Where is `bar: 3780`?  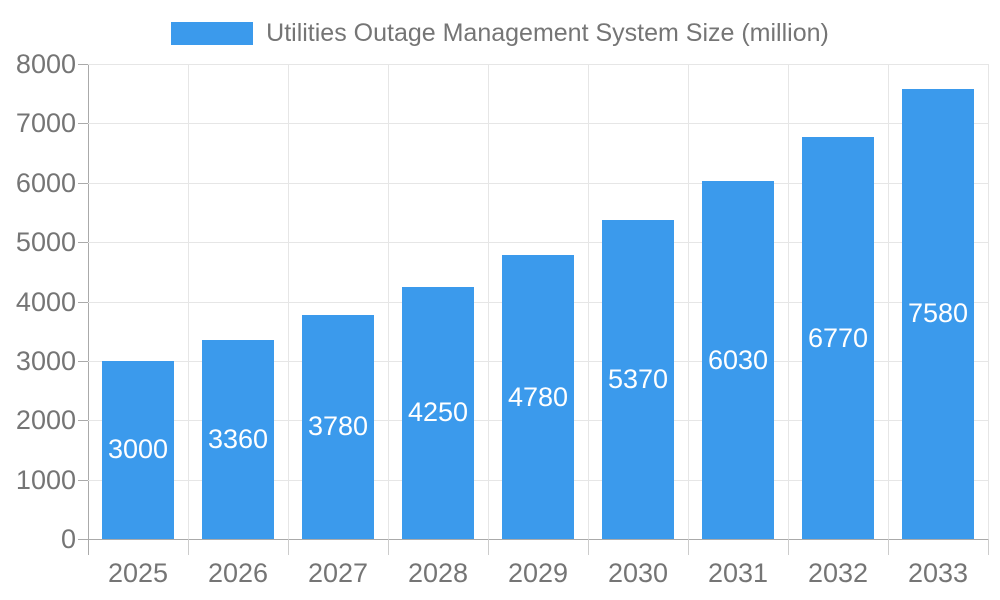
bar: 3780 is located at coordinates (338, 426).